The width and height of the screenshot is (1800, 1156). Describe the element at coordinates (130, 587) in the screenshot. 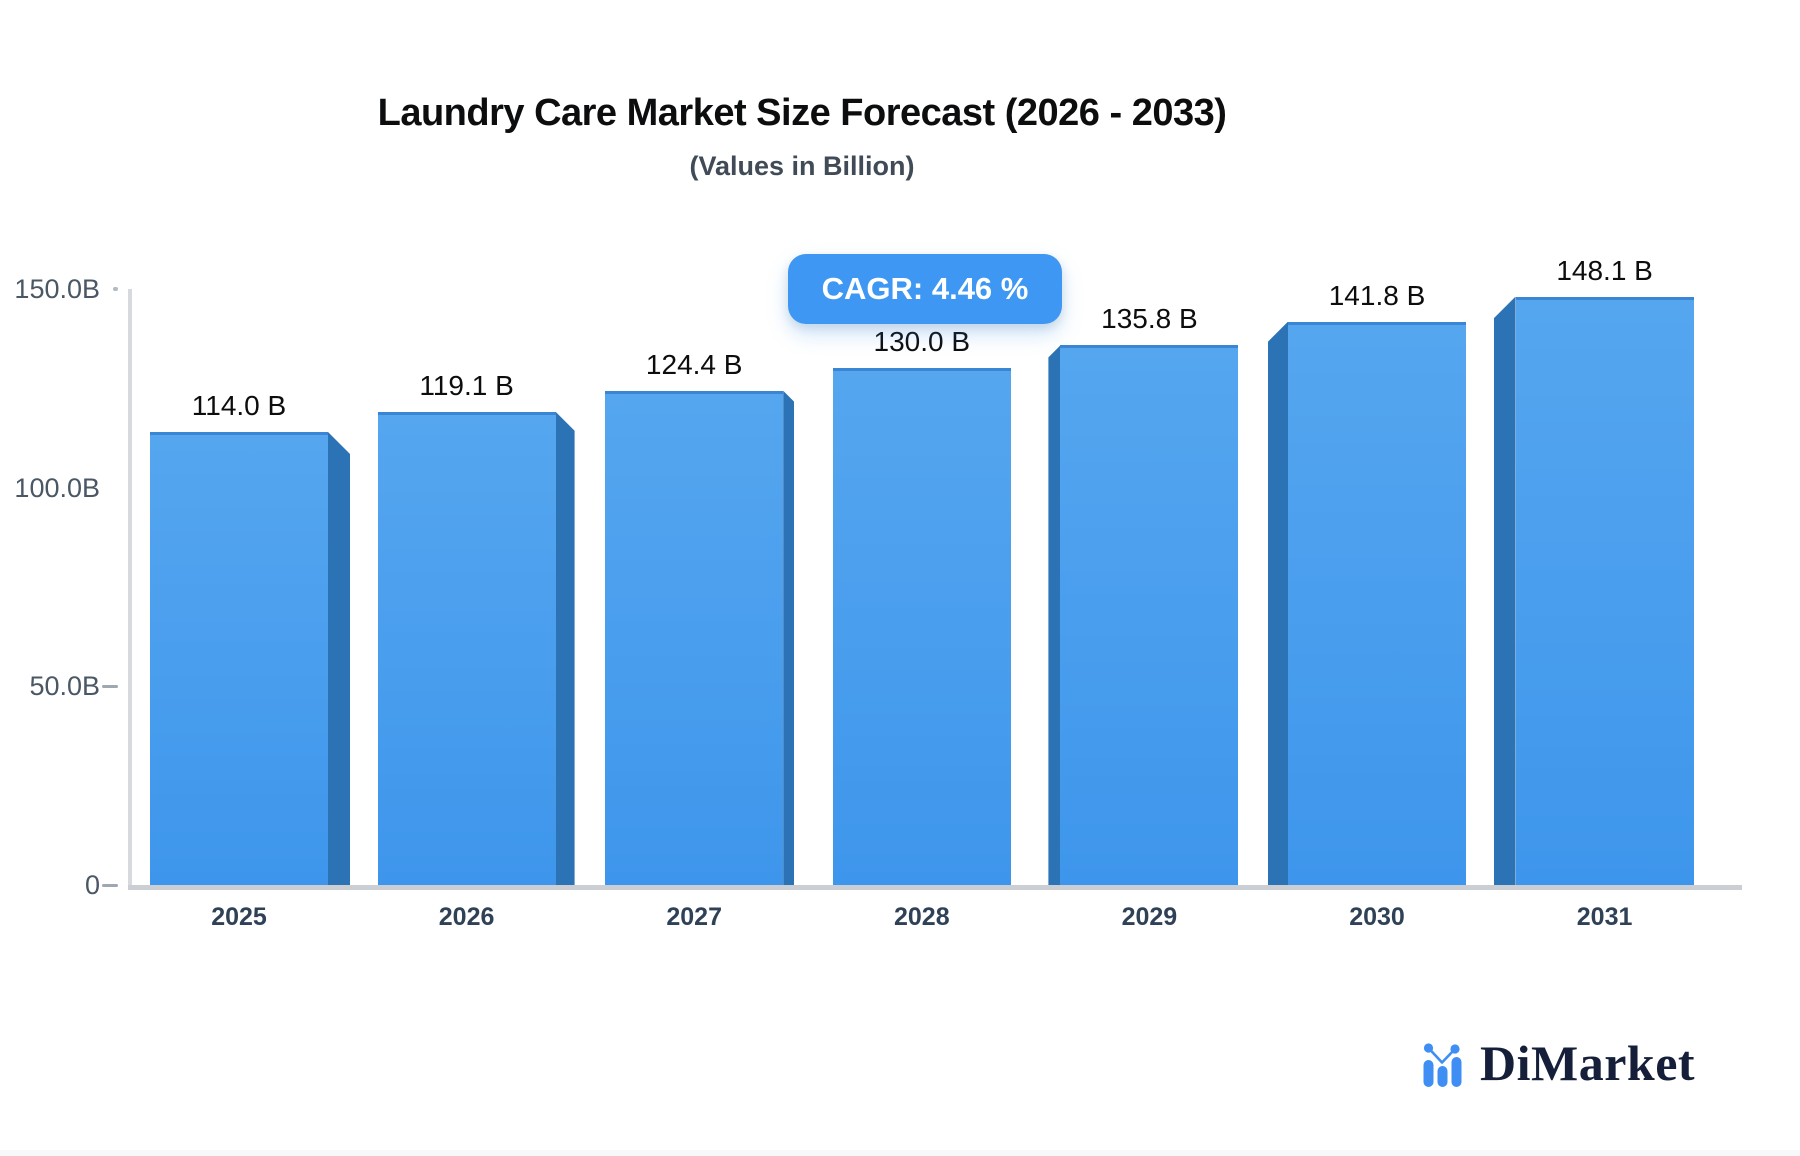

I see `y-axis-line` at that location.